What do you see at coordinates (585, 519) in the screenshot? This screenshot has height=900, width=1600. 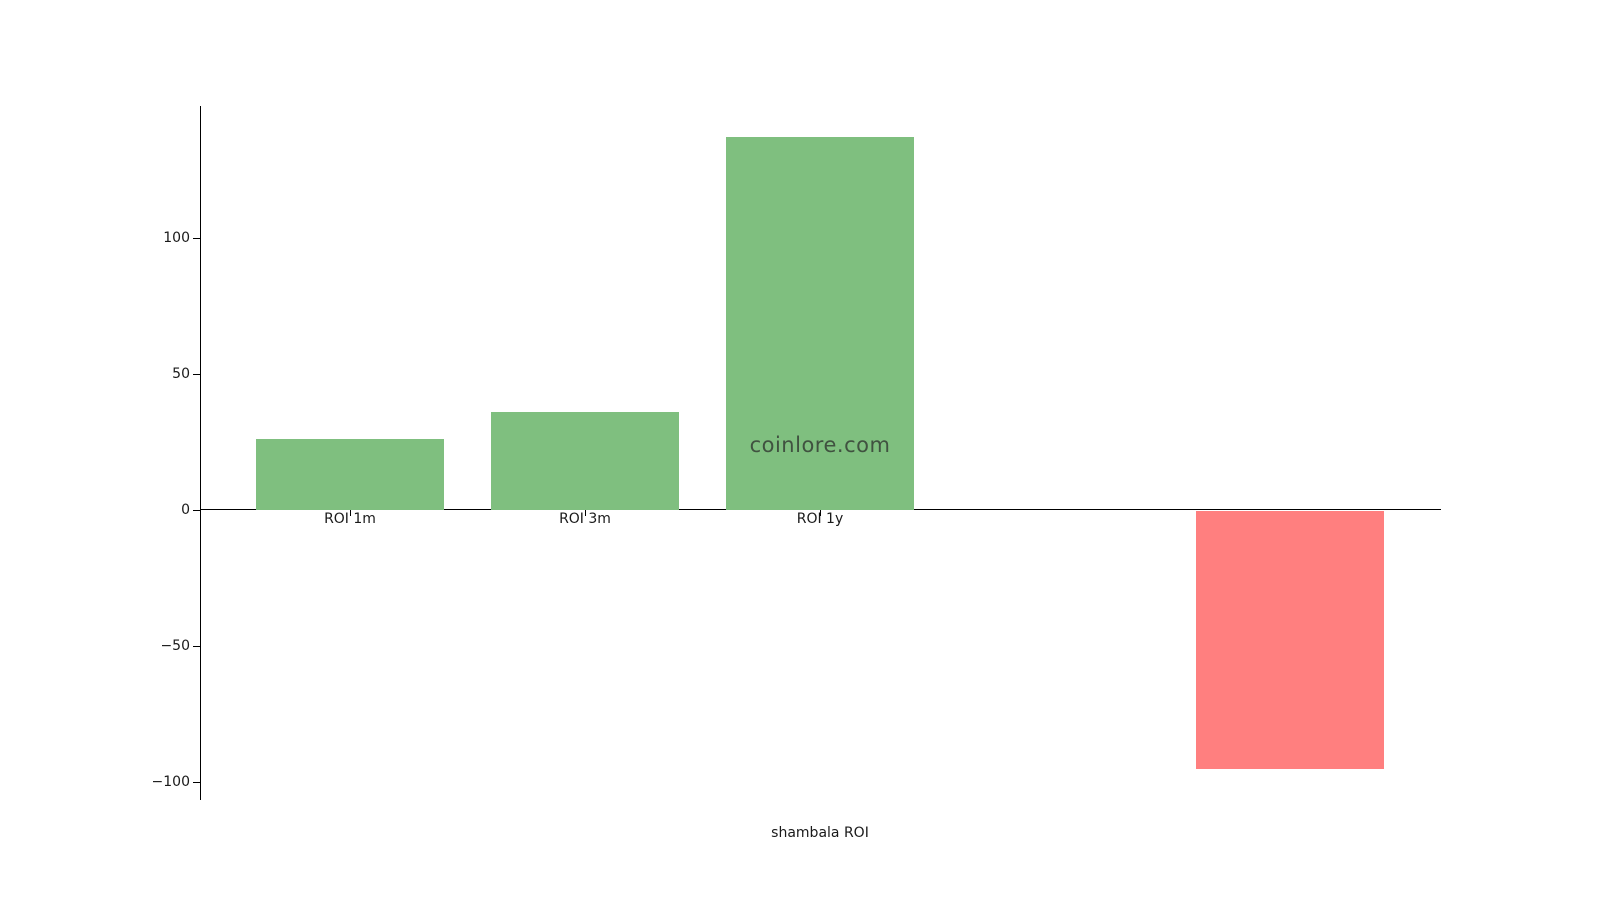 I see `x-tick-label: ROI 3m` at bounding box center [585, 519].